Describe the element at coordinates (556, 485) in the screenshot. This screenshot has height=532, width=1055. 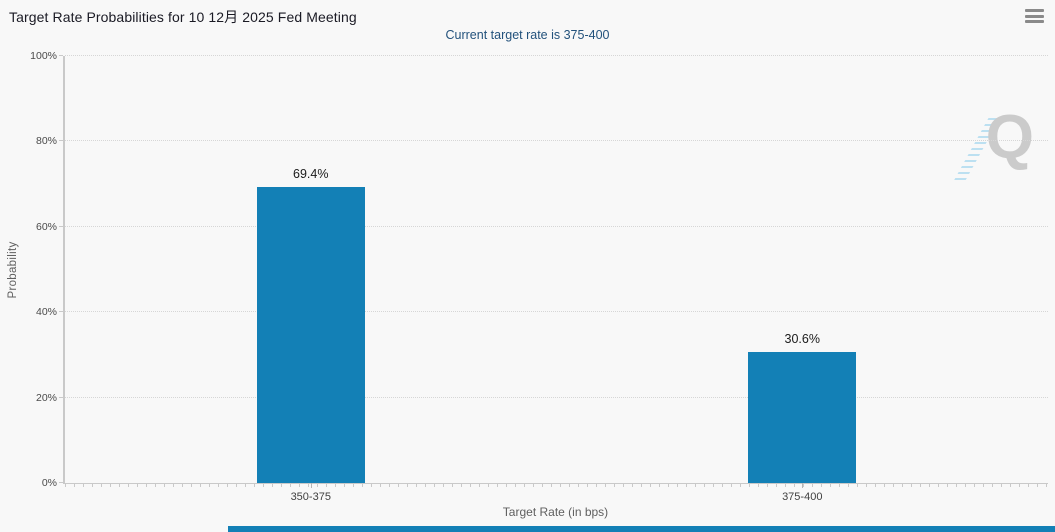
I see `x-axis-minor-ticks` at that location.